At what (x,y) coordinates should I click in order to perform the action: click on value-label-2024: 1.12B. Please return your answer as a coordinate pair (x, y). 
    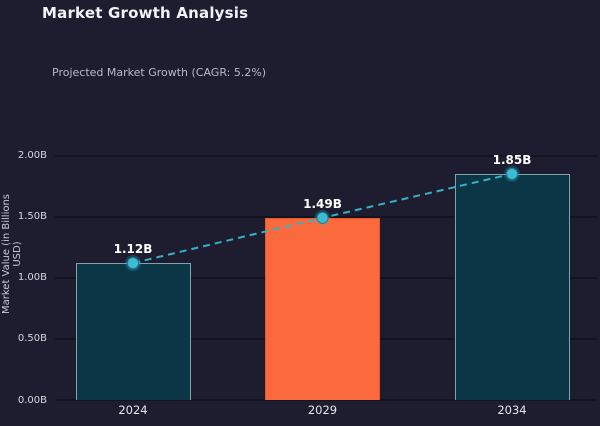
    Looking at the image, I should click on (133, 249).